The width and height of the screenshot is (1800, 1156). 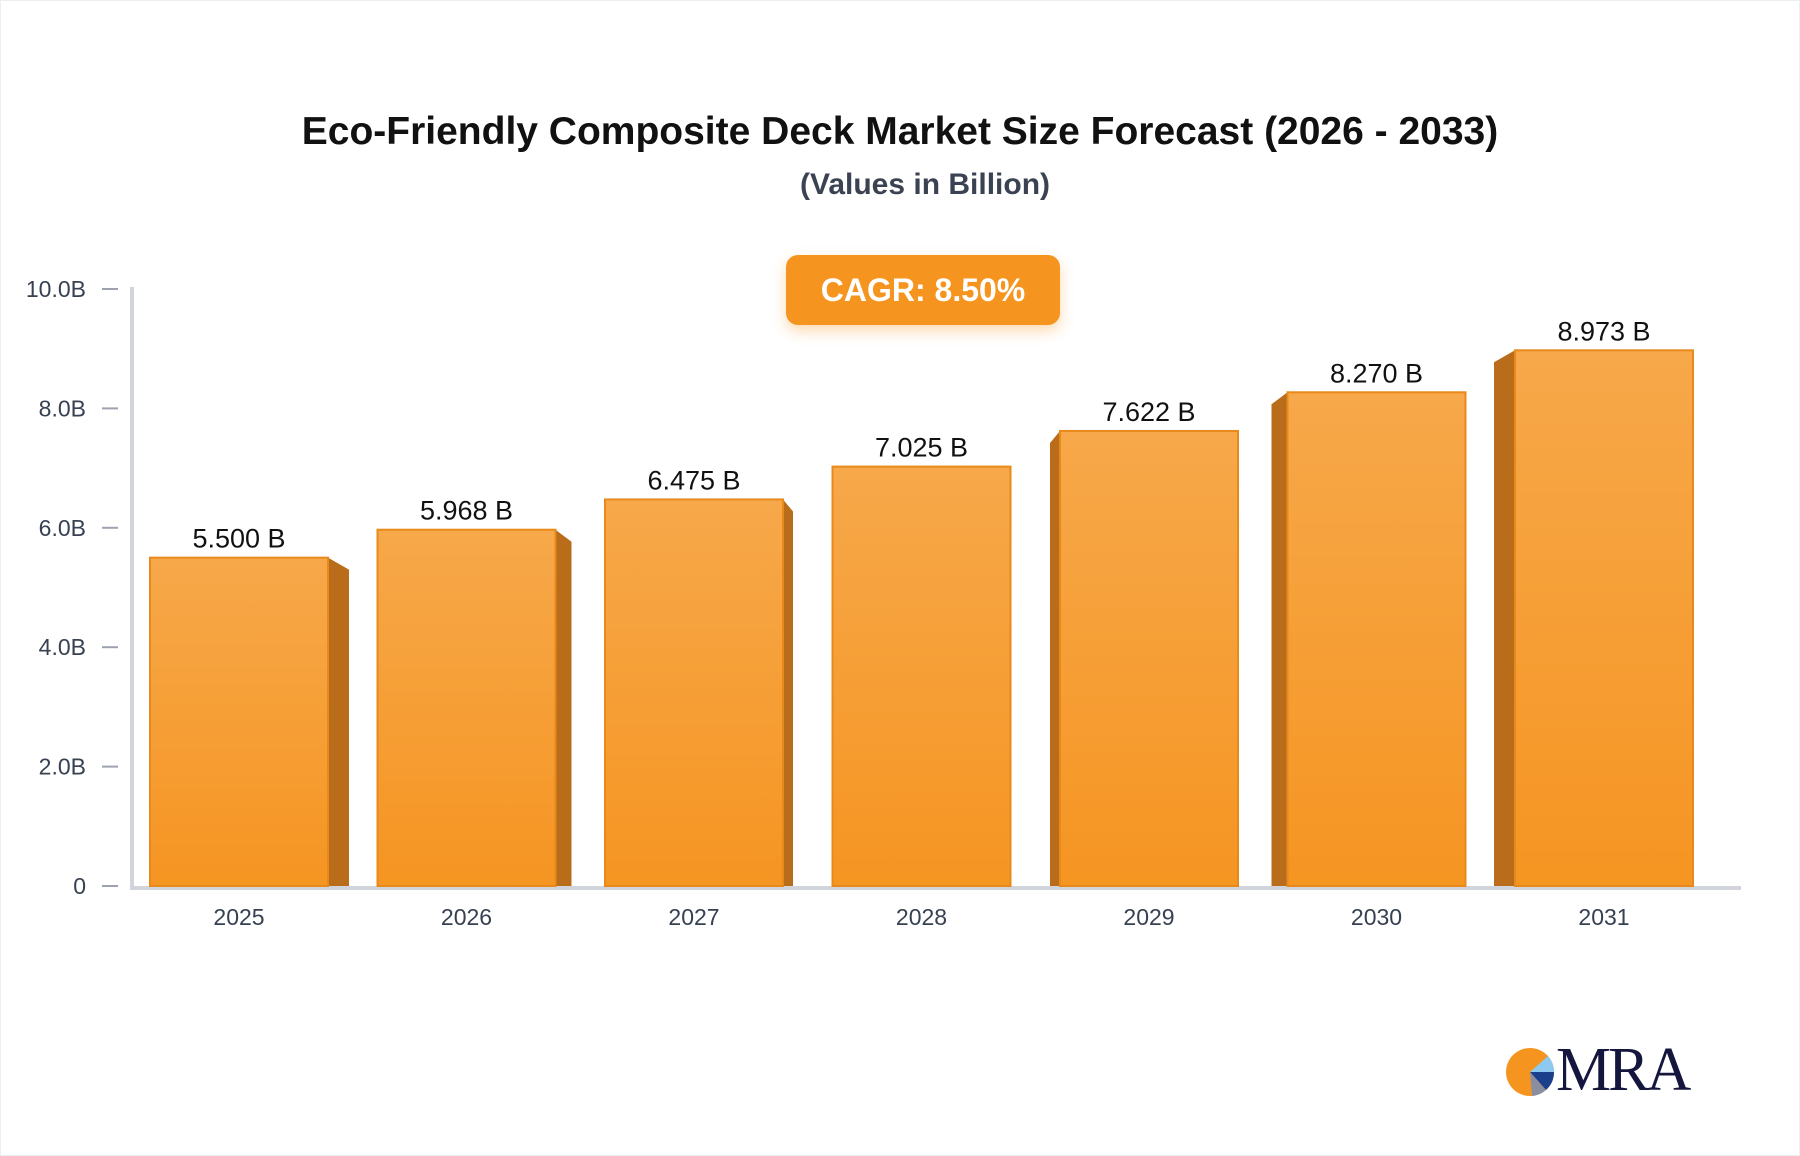 What do you see at coordinates (1603, 917) in the screenshot?
I see `x-tick-label-2031: 2031` at bounding box center [1603, 917].